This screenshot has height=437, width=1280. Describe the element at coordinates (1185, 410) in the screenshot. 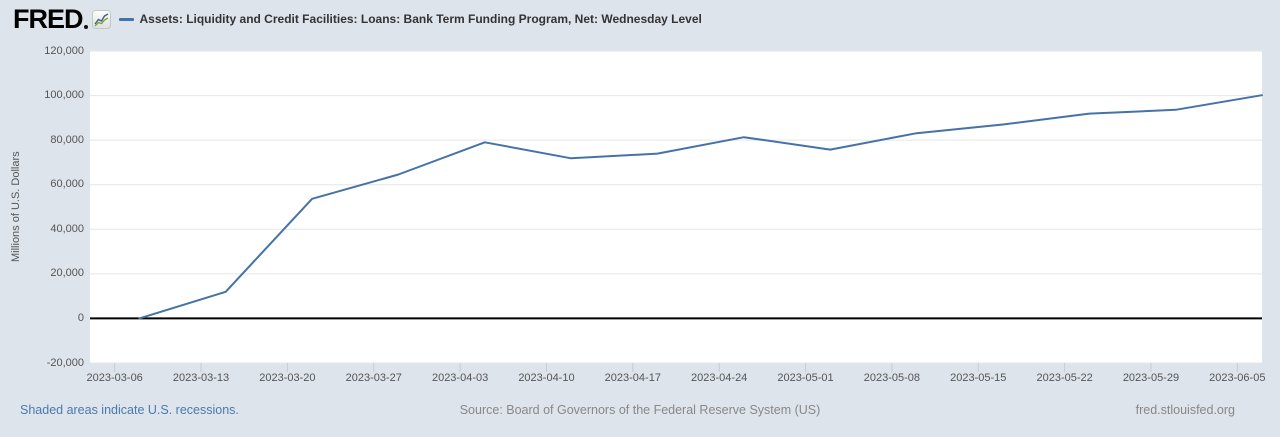

I see `site-text: fred.stlouisfed.org` at that location.